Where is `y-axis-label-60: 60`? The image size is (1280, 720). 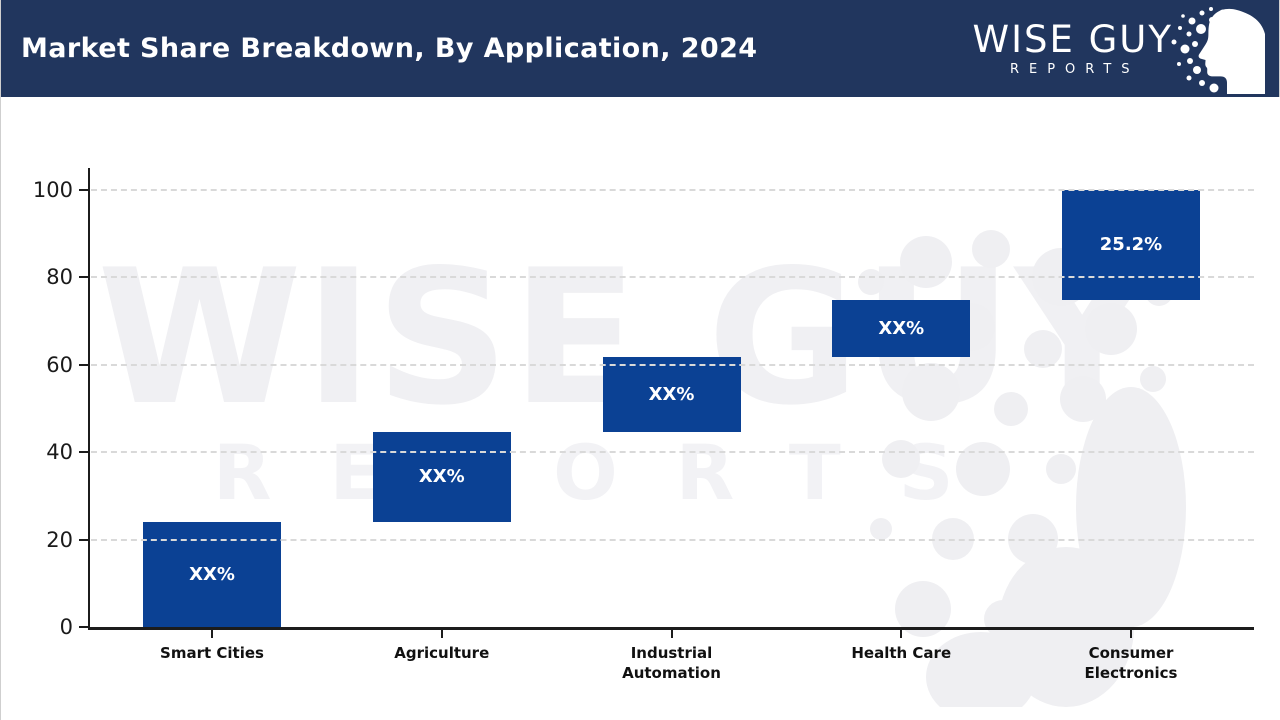
y-axis-label-60: 60 is located at coordinates (59, 364).